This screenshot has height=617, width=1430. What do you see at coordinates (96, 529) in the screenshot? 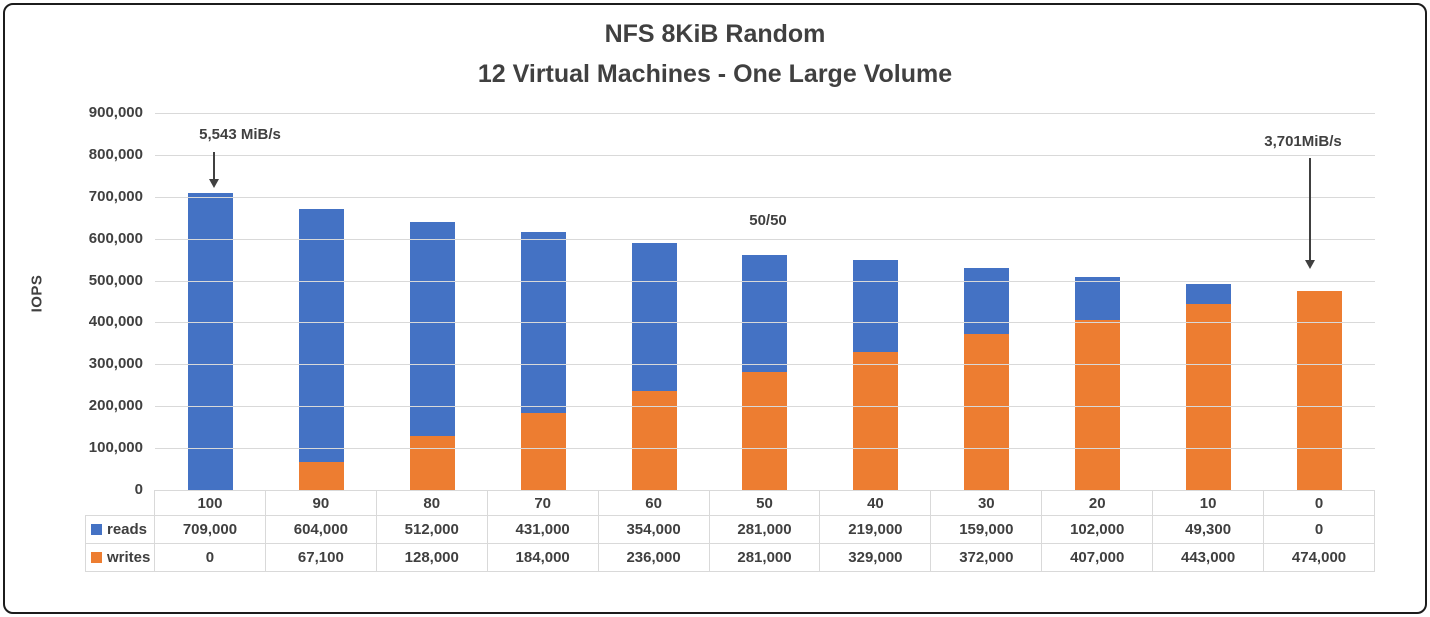
I see `legend-swatch-reads` at bounding box center [96, 529].